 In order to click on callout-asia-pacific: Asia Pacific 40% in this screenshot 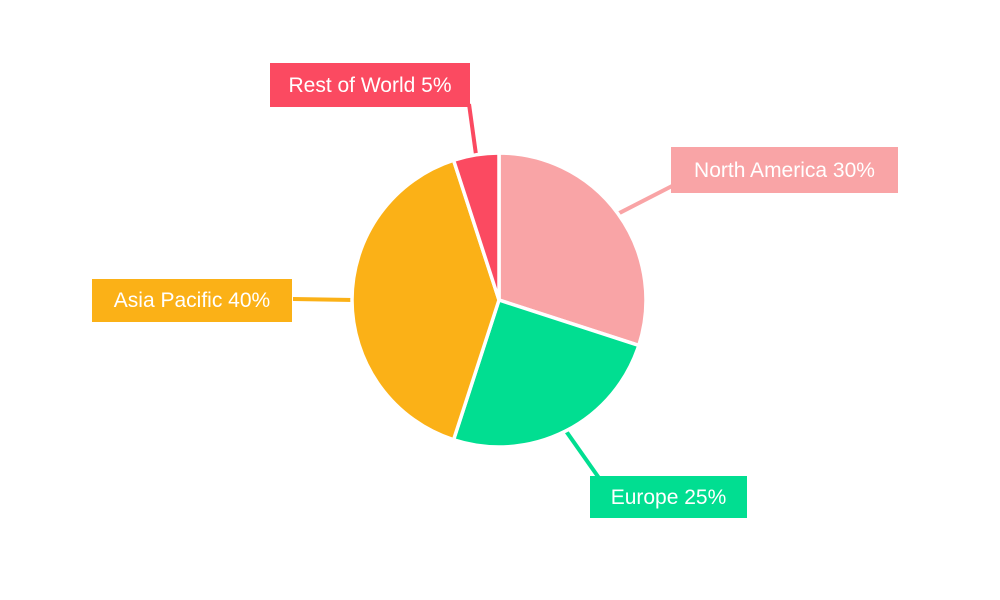, I will do `click(192, 300)`.